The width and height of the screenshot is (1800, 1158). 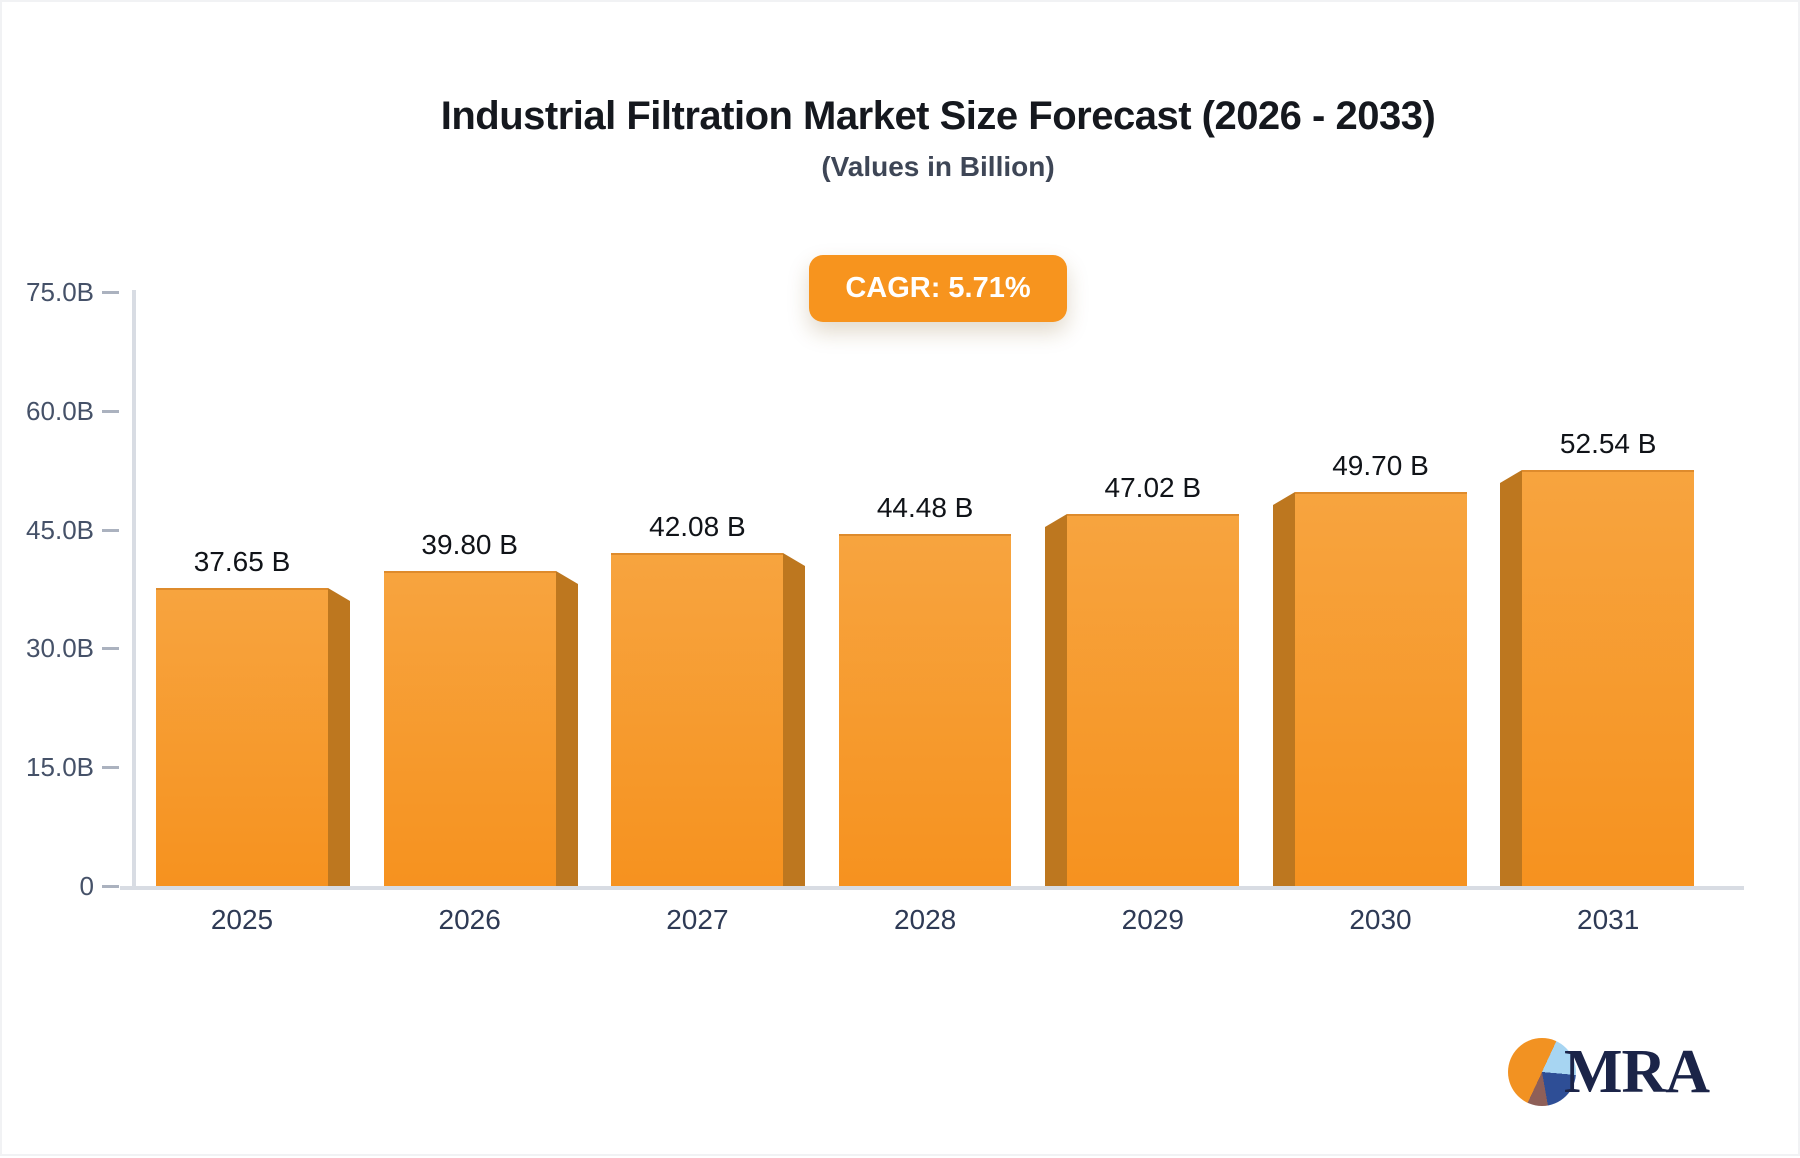 I want to click on x-axis-category-label: 2028, so click(x=925, y=919).